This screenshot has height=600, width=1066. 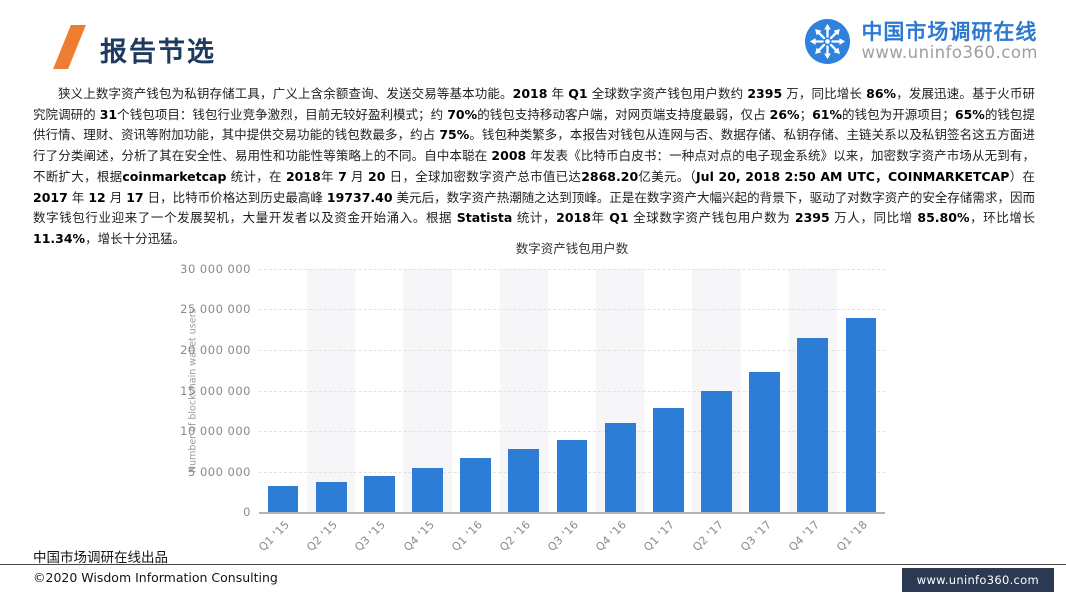 I want to click on brand-name: 中国市场调研在线, so click(x=949, y=31).